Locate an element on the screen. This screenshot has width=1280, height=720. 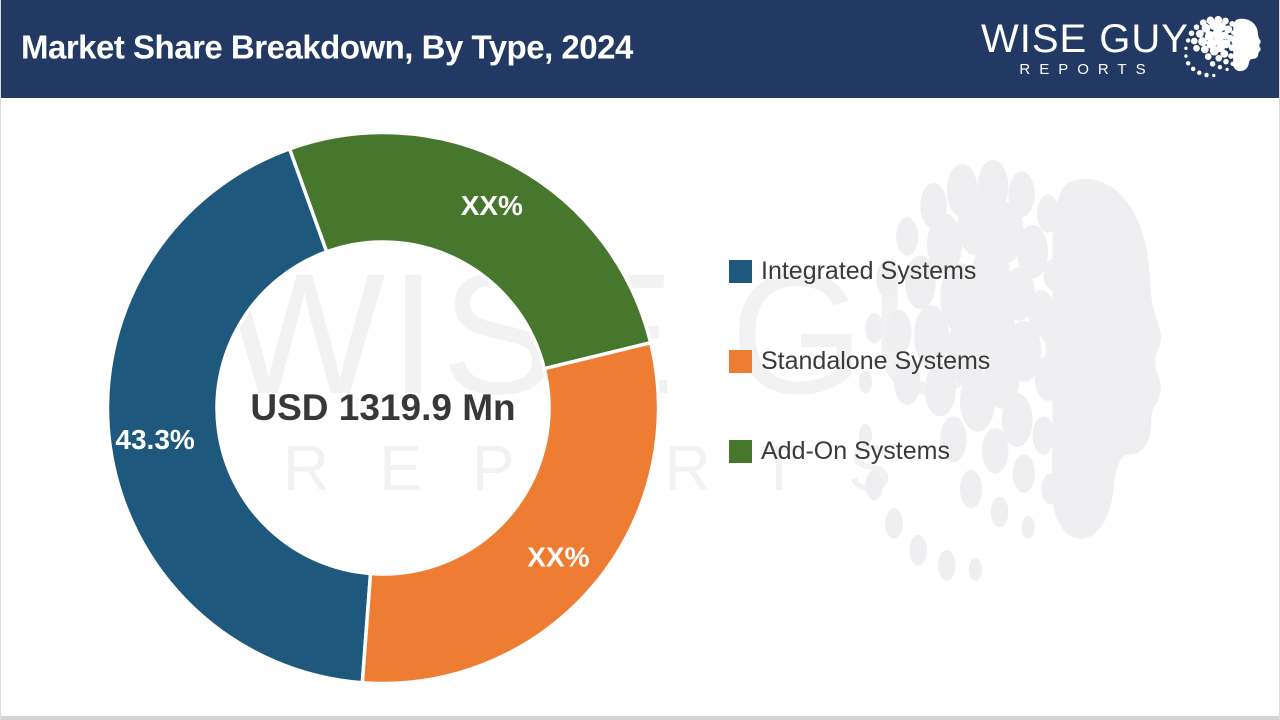
logo-face-dots-icon is located at coordinates (1222, 47).